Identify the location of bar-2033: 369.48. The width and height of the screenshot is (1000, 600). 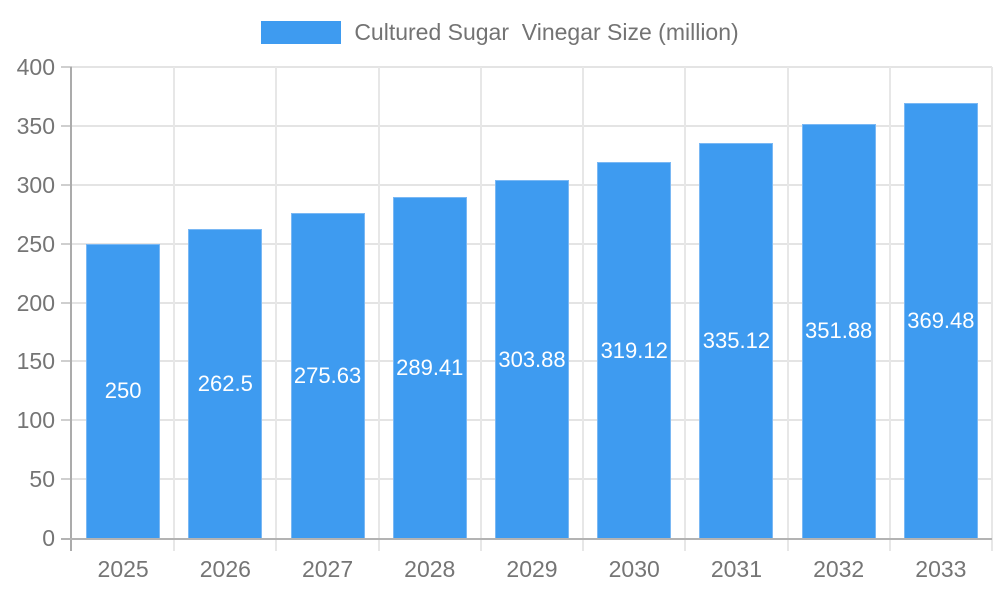
(940, 320).